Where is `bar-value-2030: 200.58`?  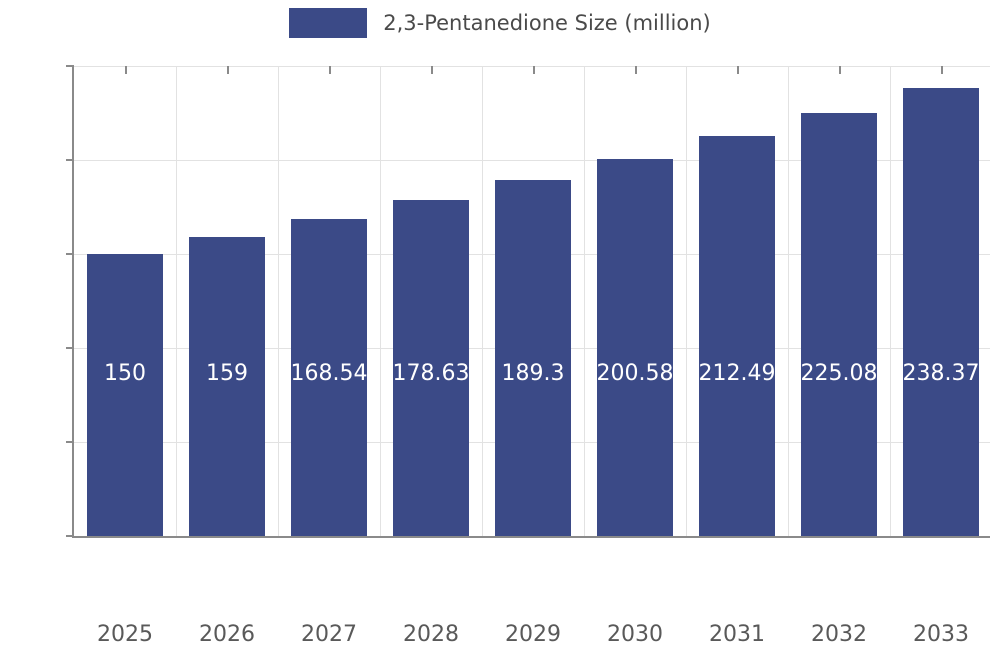
bar-value-2030: 200.58 is located at coordinates (635, 373).